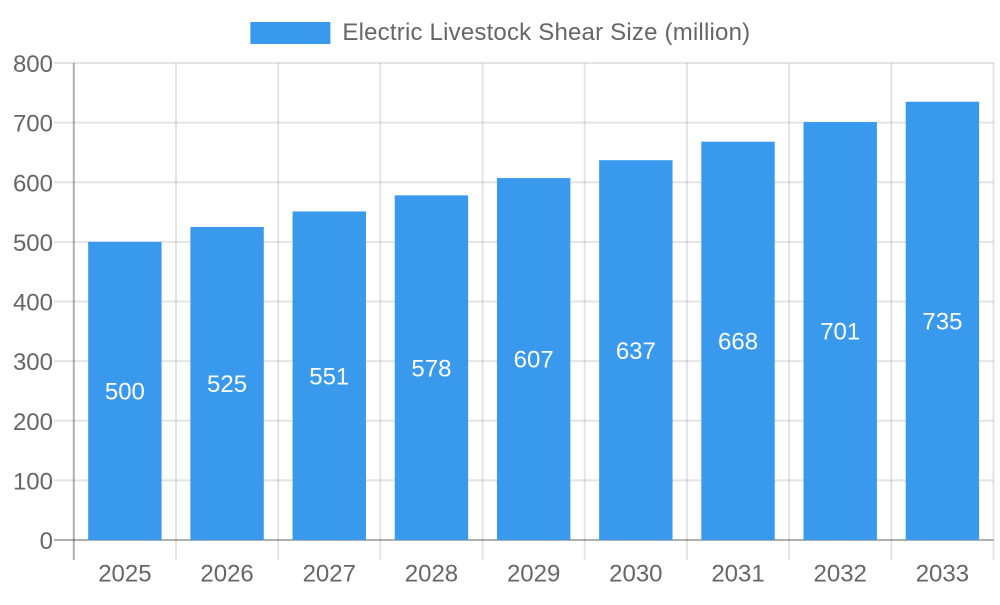 Image resolution: width=1000 pixels, height=605 pixels. Describe the element at coordinates (33, 183) in the screenshot. I see `svg-text: 600` at that location.